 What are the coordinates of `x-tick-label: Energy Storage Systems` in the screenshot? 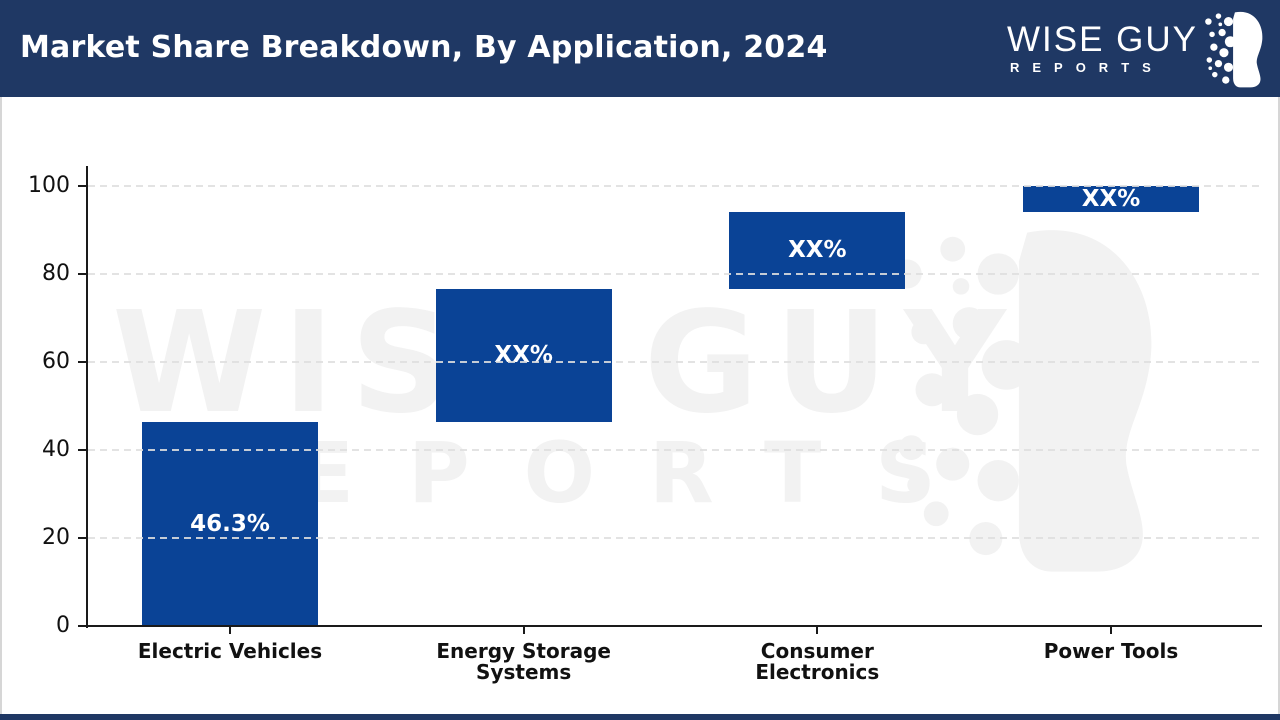 It's located at (523, 661).